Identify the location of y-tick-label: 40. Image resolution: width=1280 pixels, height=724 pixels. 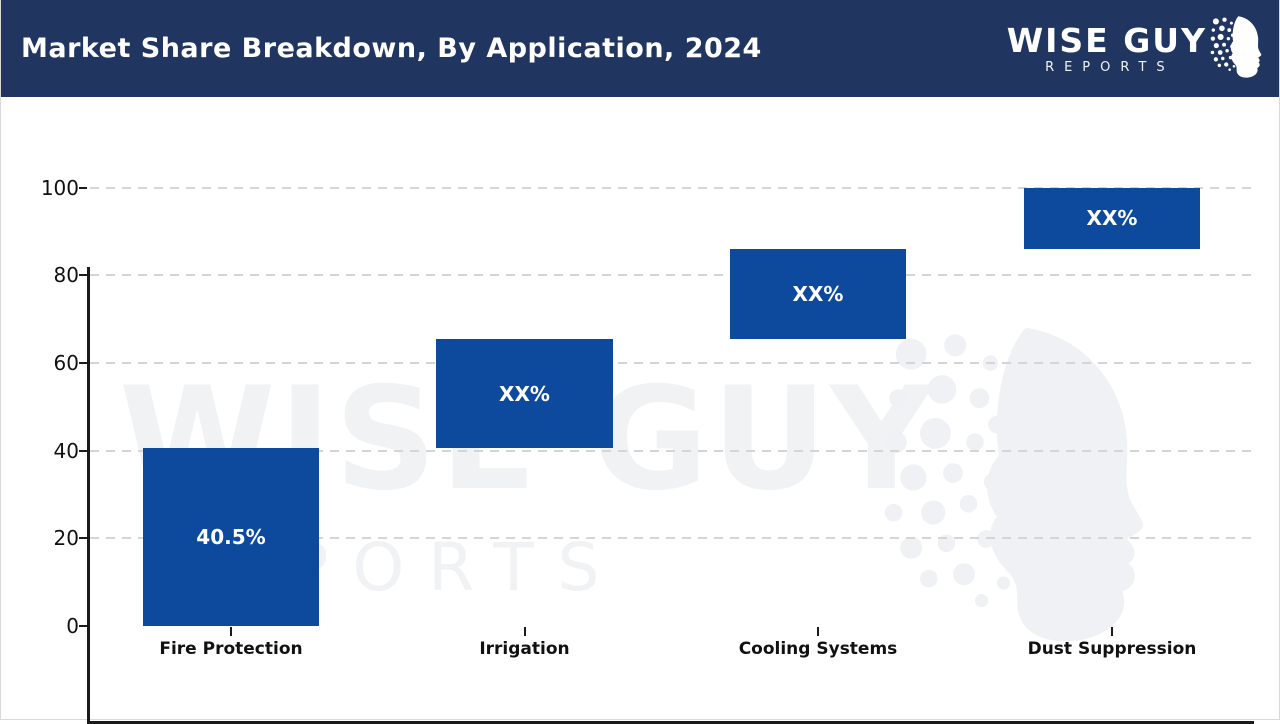
(66, 450).